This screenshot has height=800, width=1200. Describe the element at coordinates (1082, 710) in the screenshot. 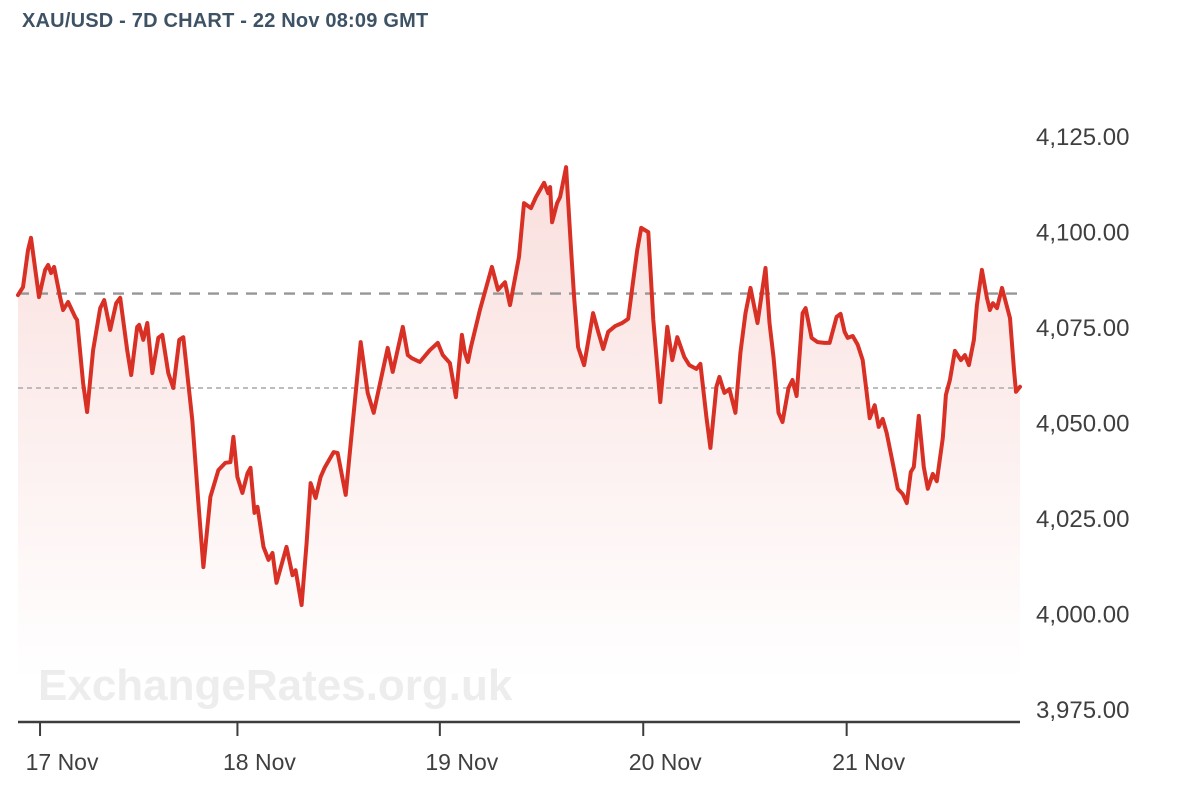

I see `y-tick-label: 3,975.00` at that location.